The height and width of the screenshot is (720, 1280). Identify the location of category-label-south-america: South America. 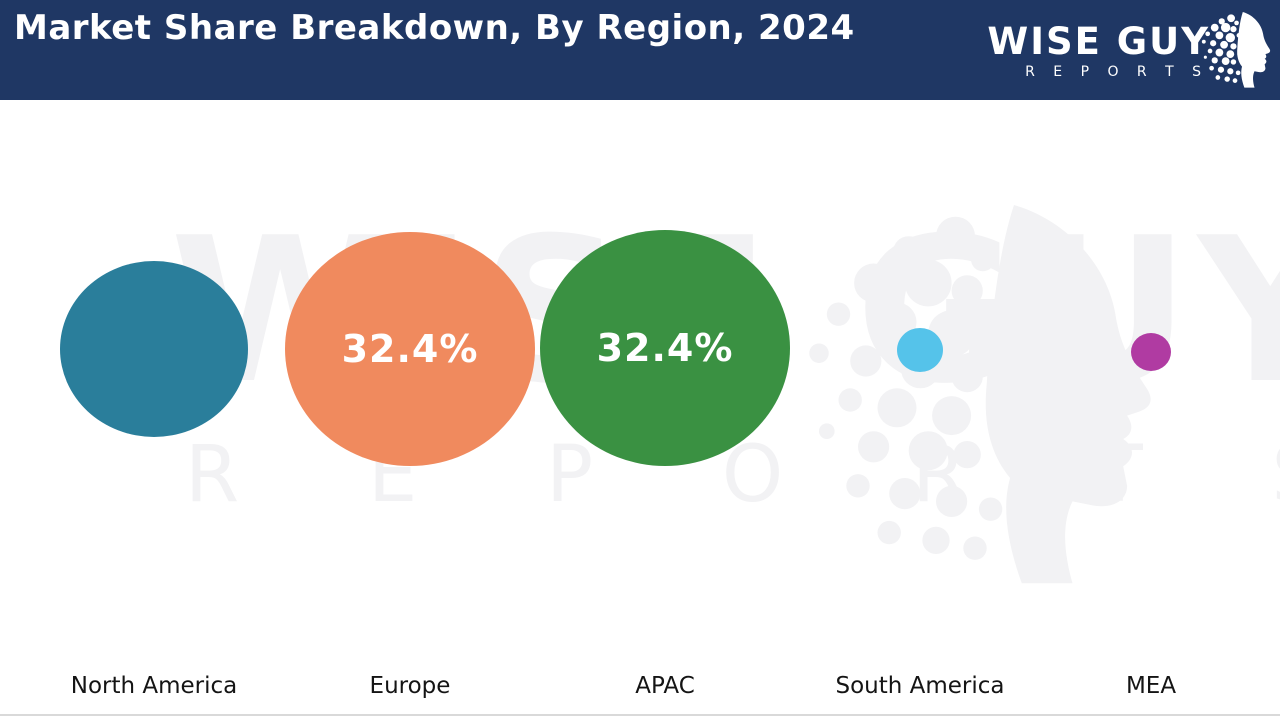
(920, 686).